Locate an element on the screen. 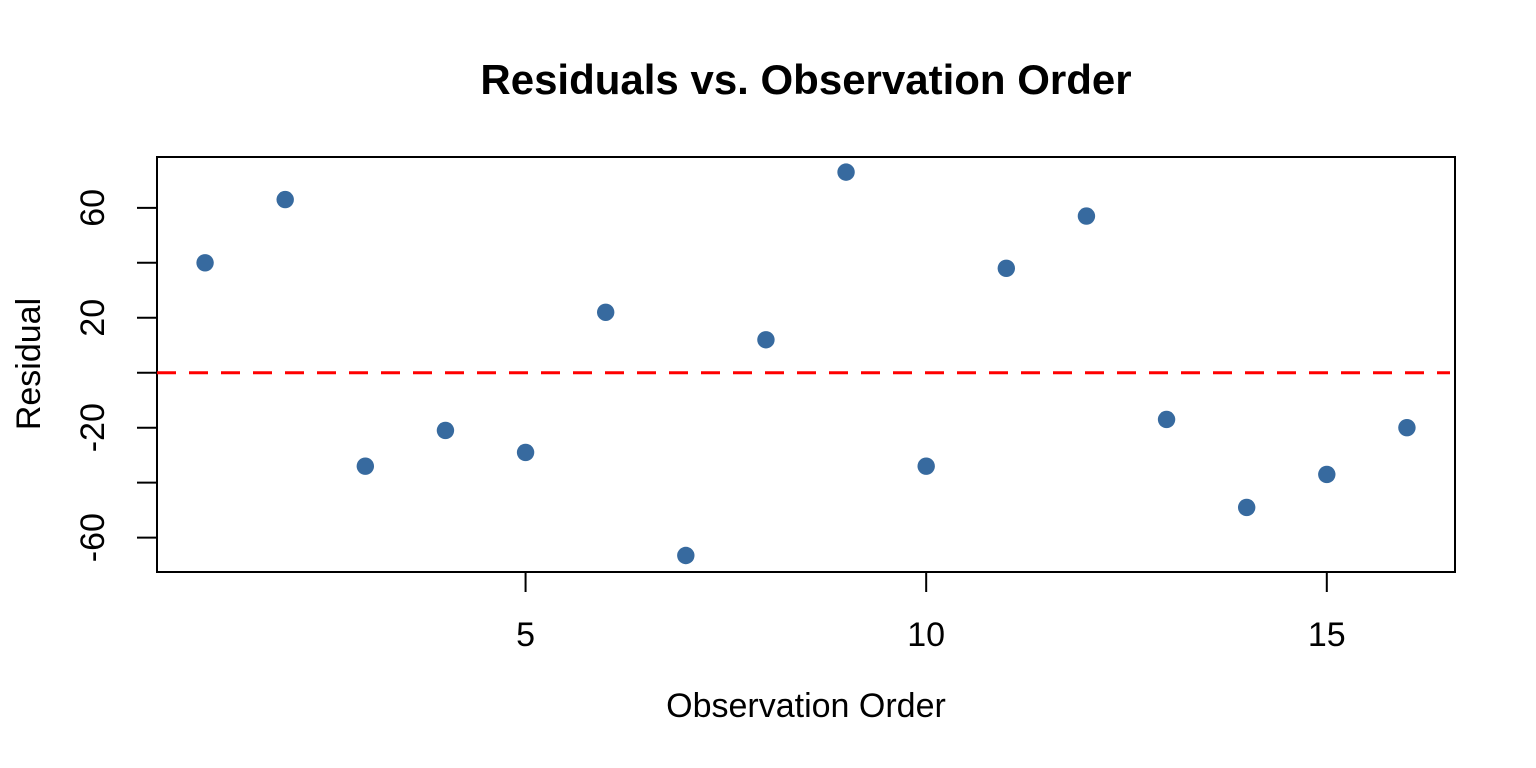 The height and width of the screenshot is (768, 1536). y-tick-label: 20 is located at coordinates (93, 318).